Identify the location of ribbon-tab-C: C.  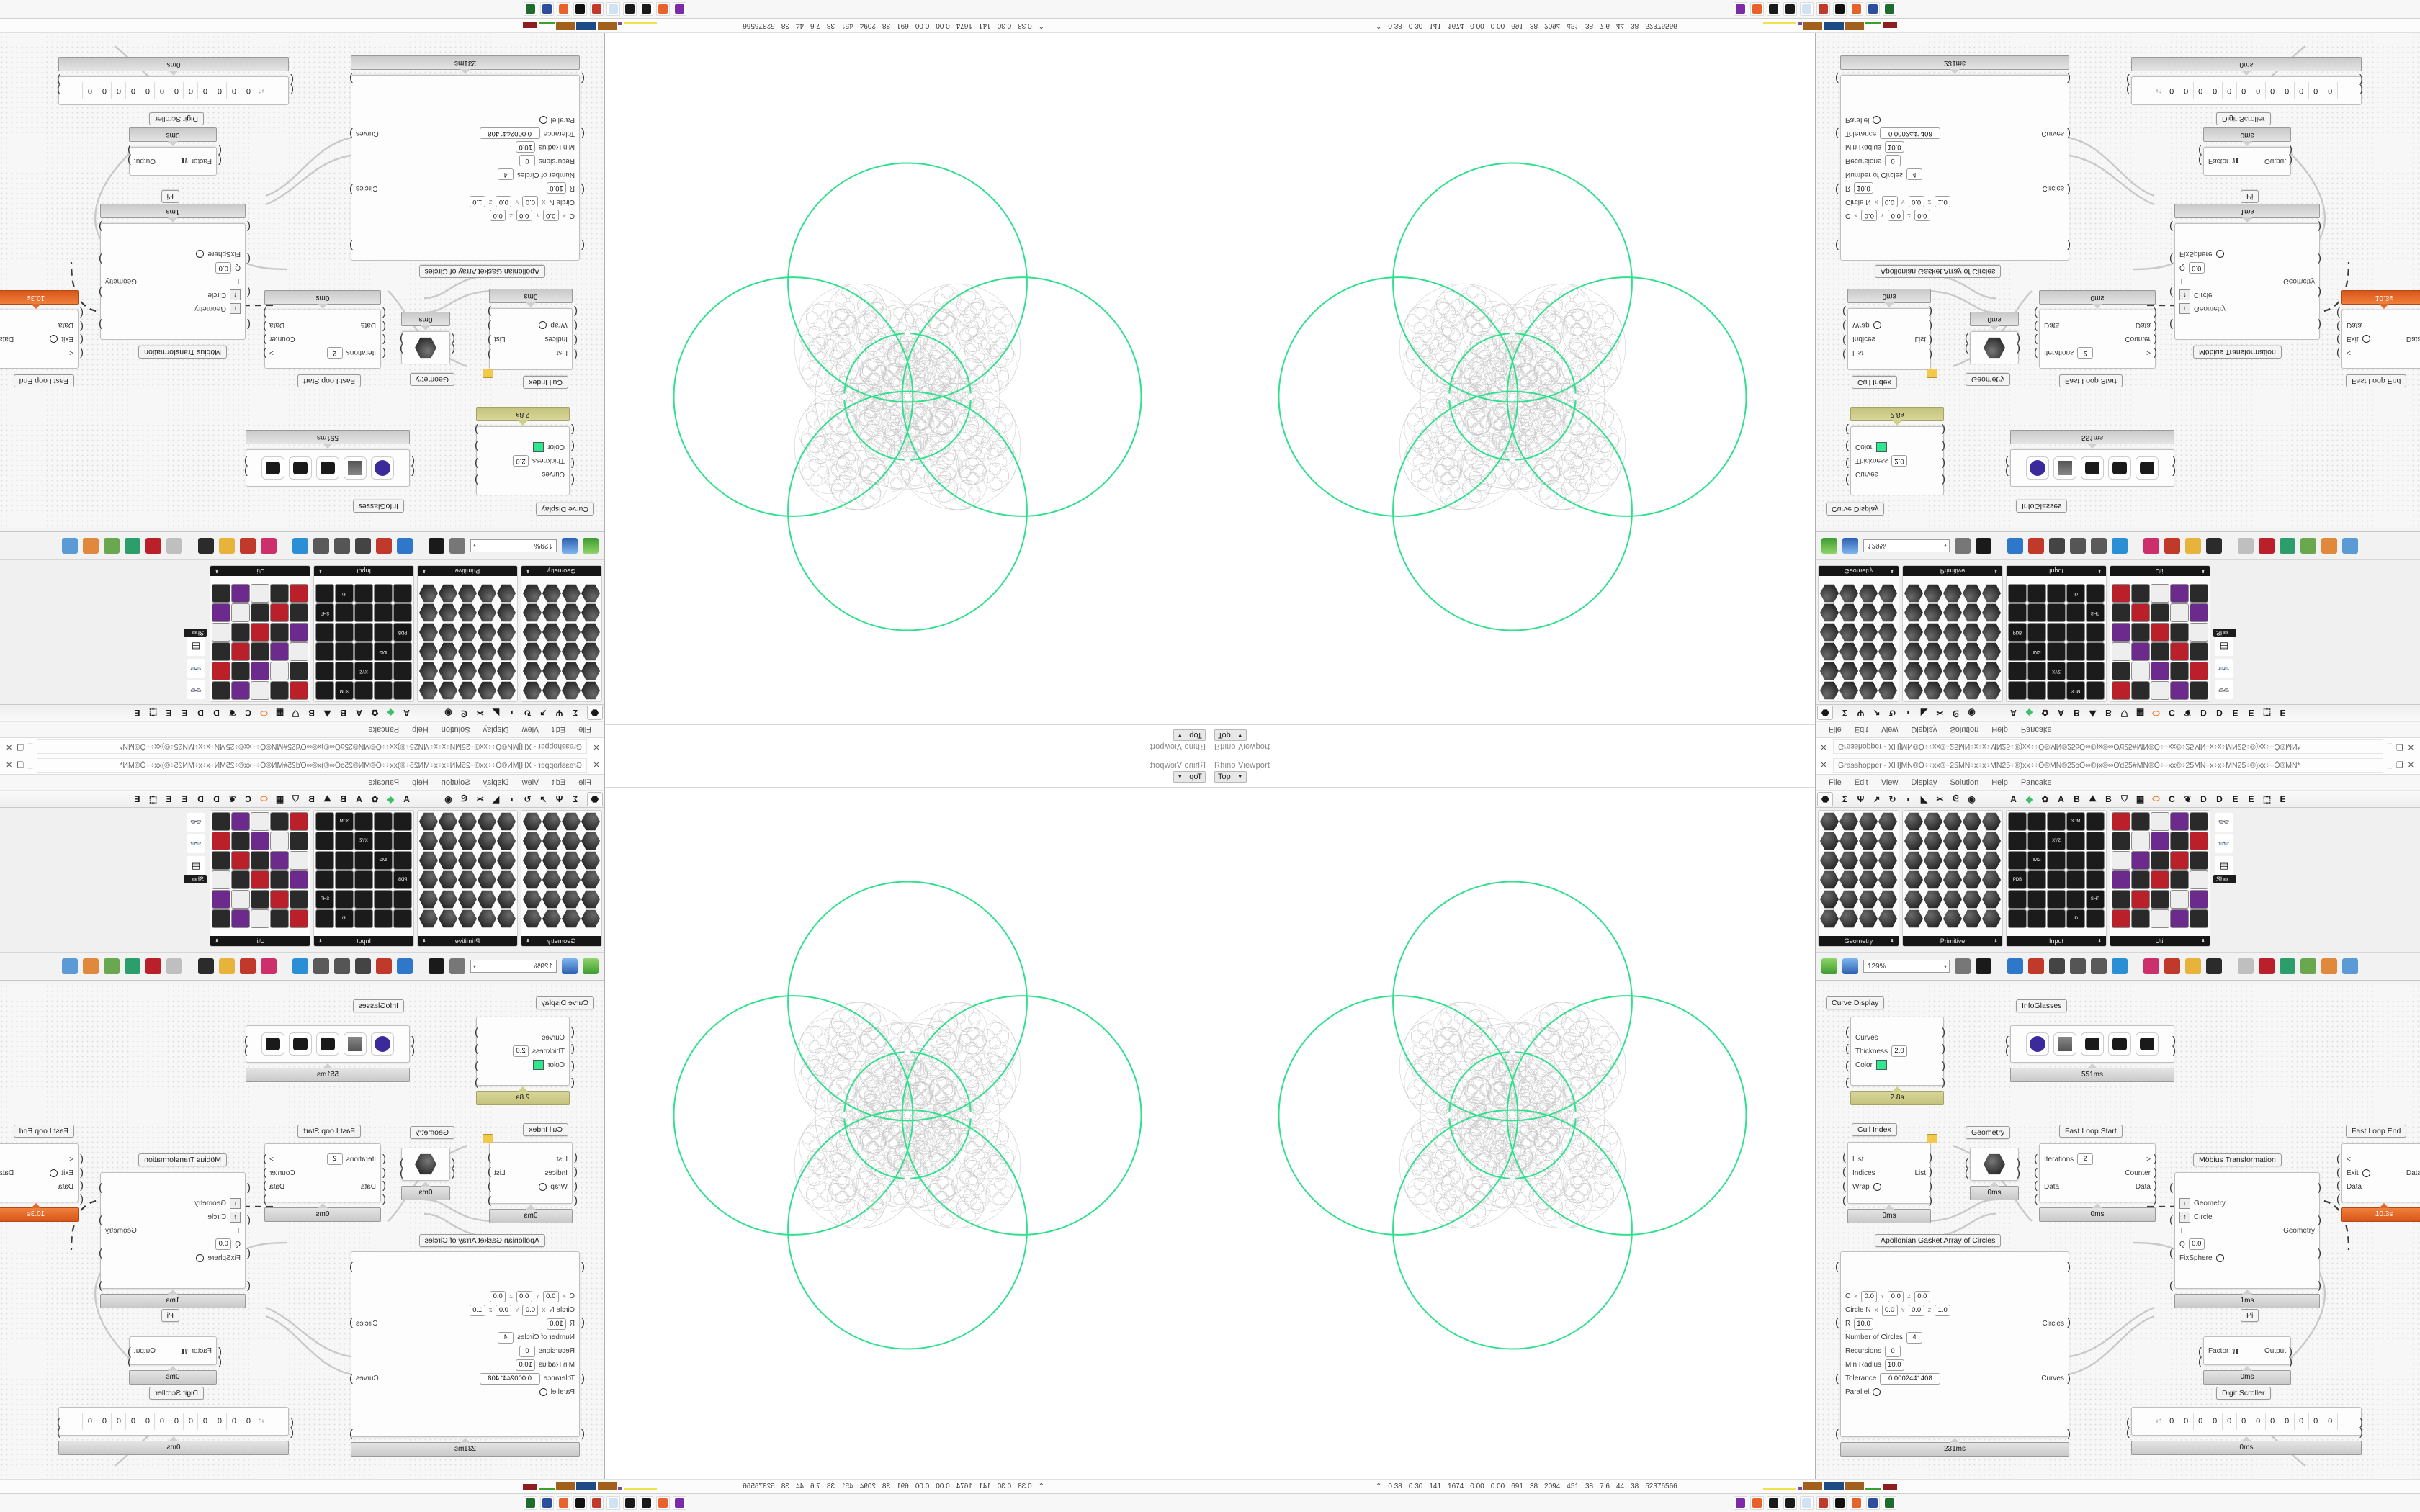
(248, 798).